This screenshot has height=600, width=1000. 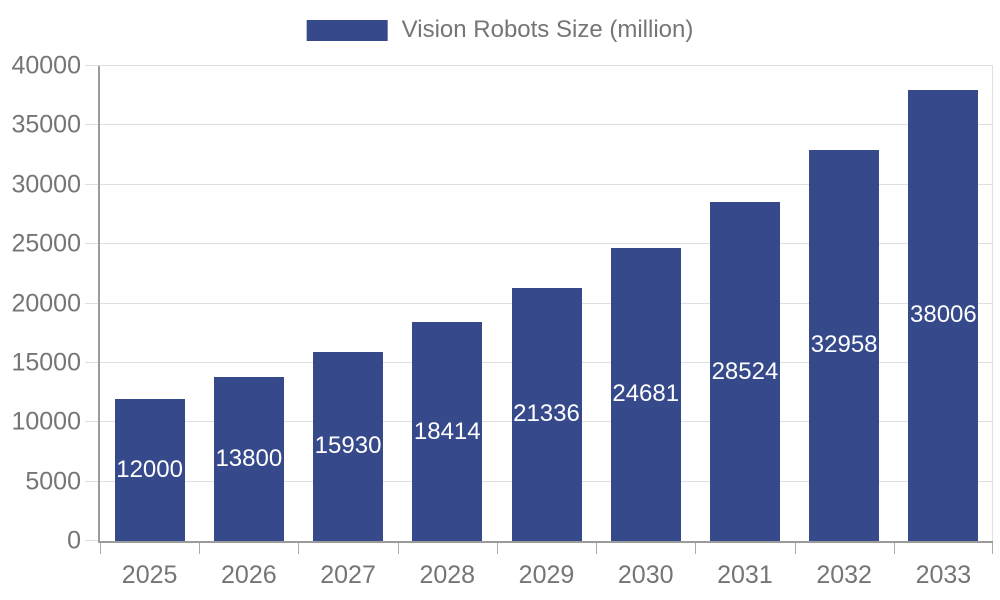 I want to click on y-axis-tick-label: 15000, so click(x=46, y=362).